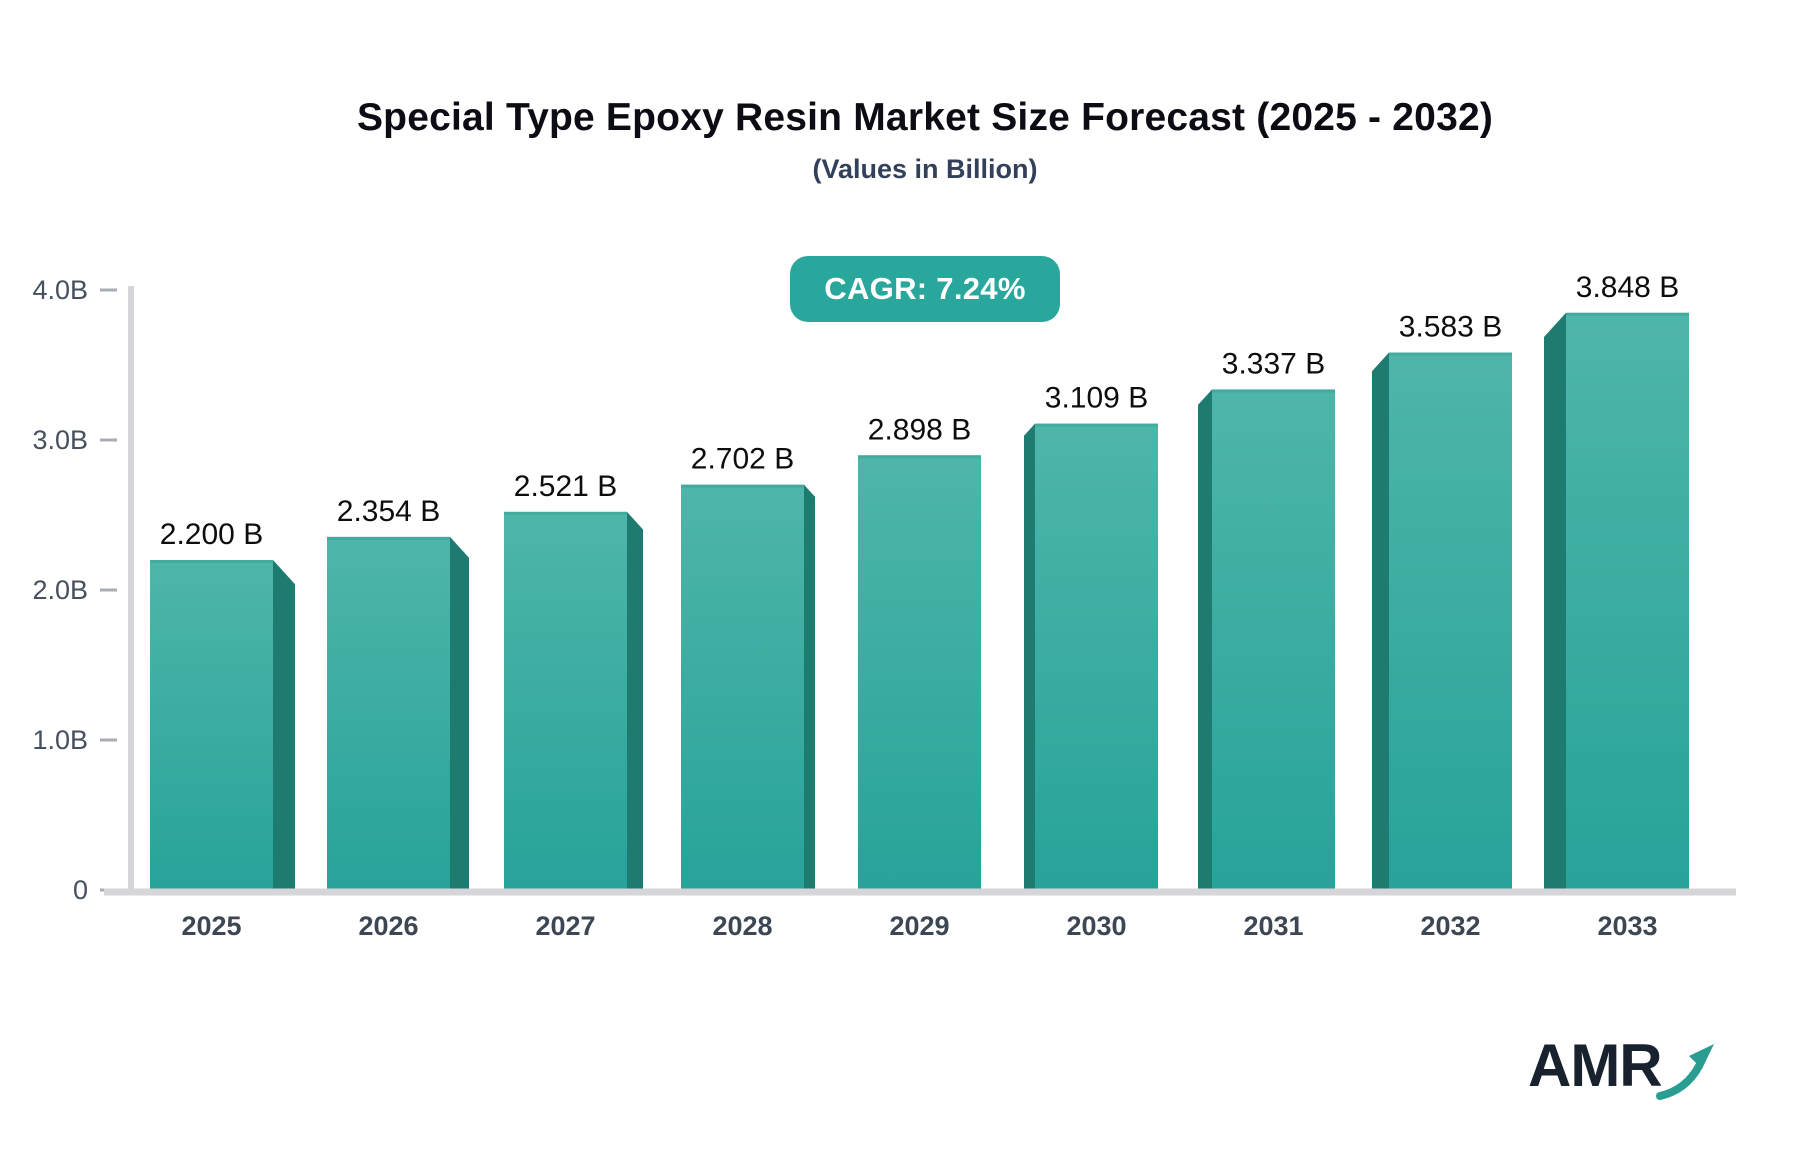 The width and height of the screenshot is (1800, 1156). What do you see at coordinates (919, 457) in the screenshot?
I see `bar-top-edge-2029` at bounding box center [919, 457].